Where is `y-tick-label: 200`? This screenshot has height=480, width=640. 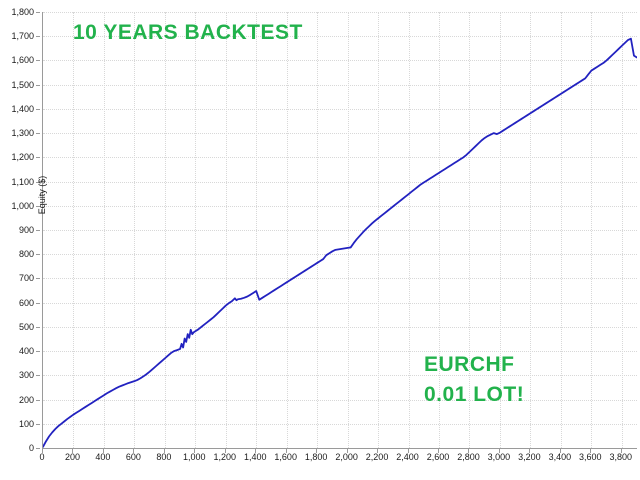
y-tick-label: 200 is located at coordinates (26, 399).